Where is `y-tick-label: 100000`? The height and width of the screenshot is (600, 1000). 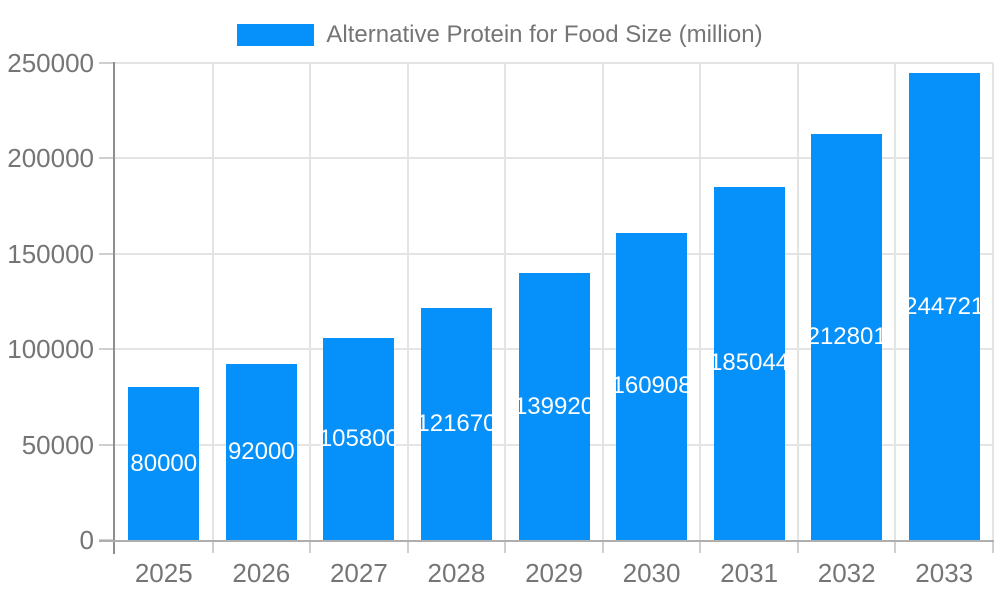 y-tick-label: 100000 is located at coordinates (50, 349).